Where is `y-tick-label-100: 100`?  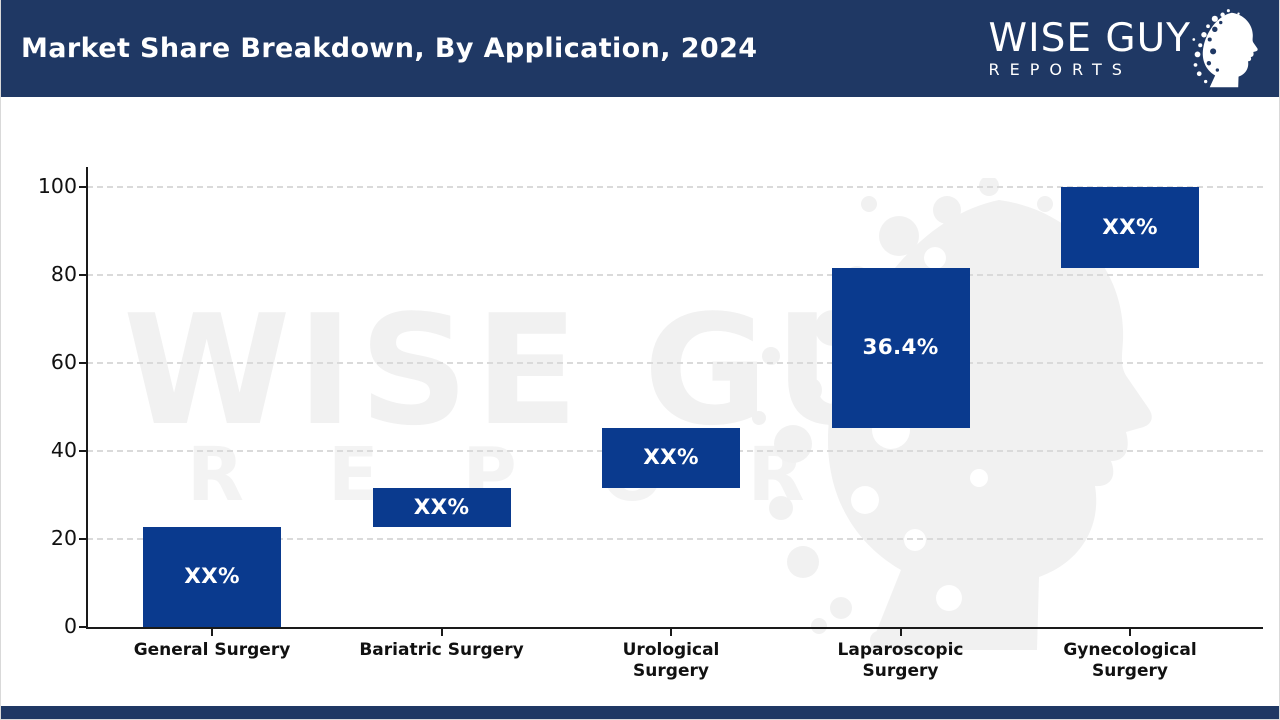 y-tick-label-100: 100 is located at coordinates (57, 185).